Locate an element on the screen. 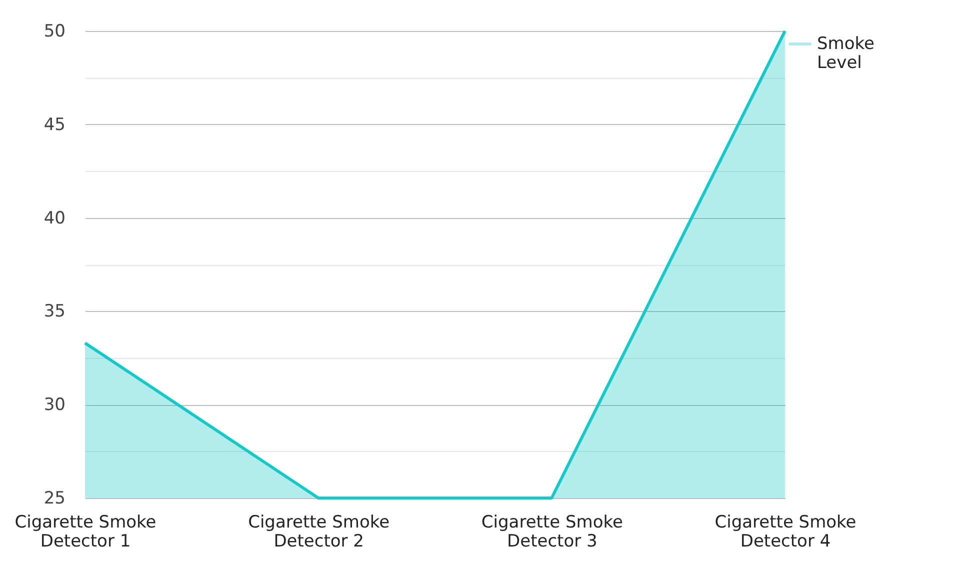 This screenshot has width=972, height=561. y-tick-label: 50 is located at coordinates (55, 32).